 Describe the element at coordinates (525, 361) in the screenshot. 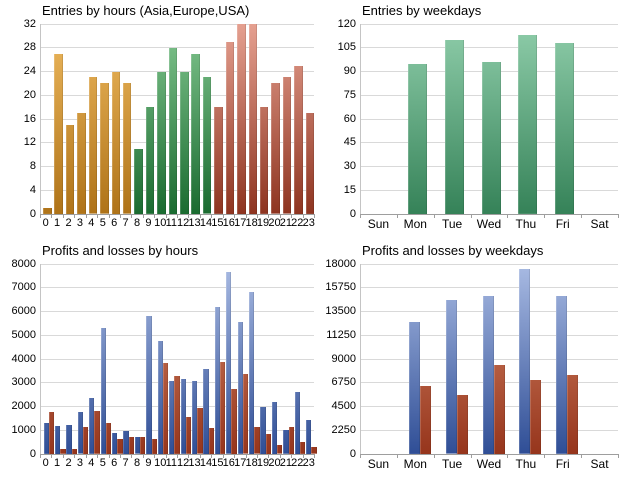

I see `bar-profits-Thu` at that location.